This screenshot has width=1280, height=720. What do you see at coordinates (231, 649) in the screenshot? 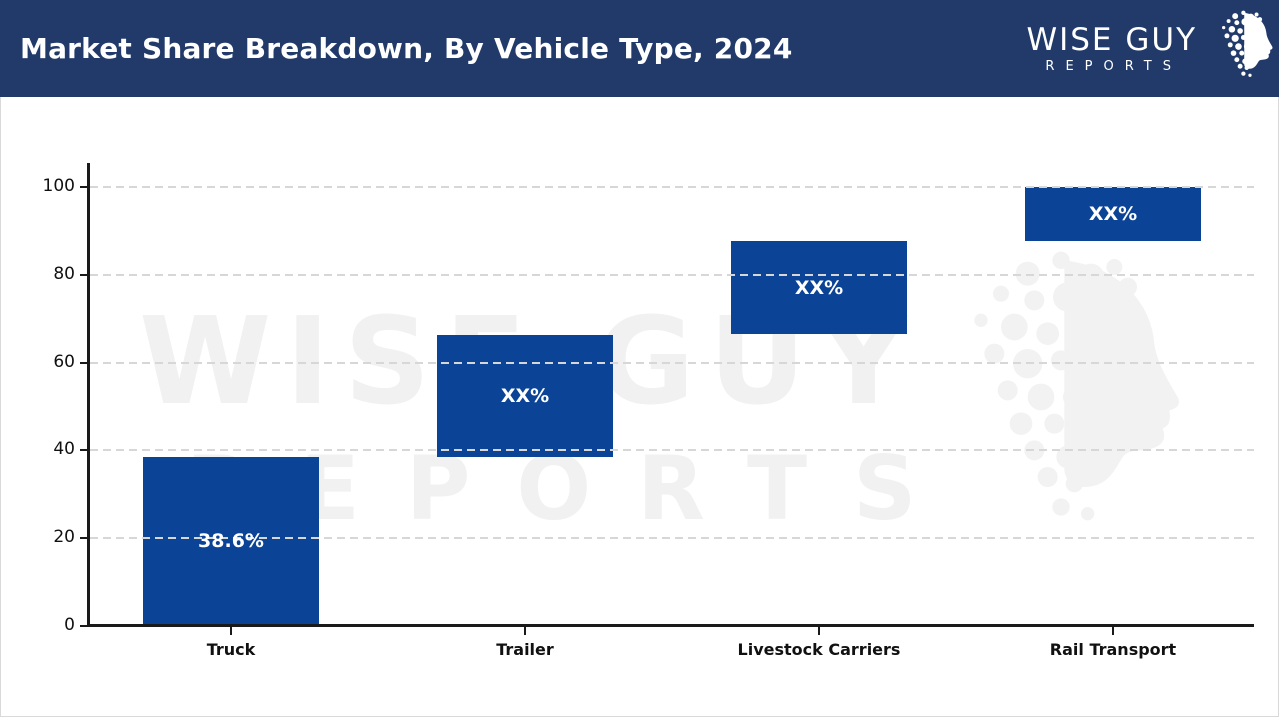
I see `x-tick-label: Truck` at bounding box center [231, 649].